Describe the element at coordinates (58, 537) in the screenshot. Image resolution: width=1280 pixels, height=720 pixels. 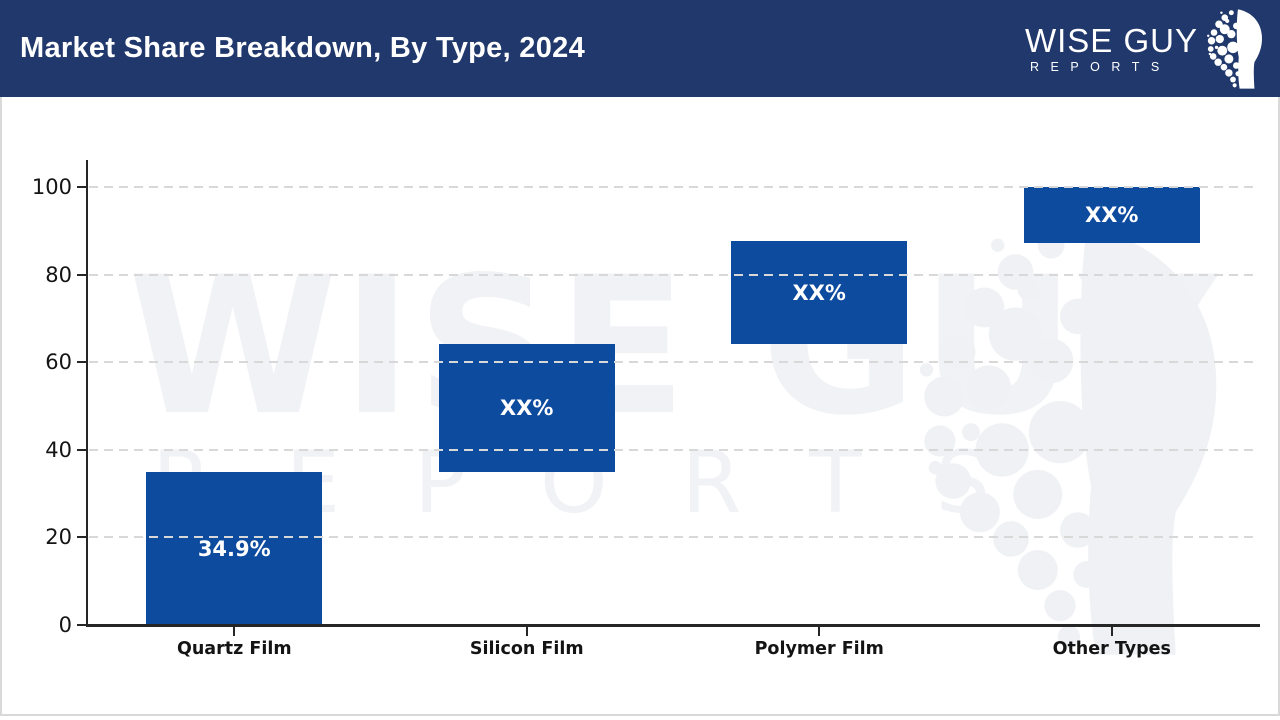
I see `y-tick-label: 20` at that location.